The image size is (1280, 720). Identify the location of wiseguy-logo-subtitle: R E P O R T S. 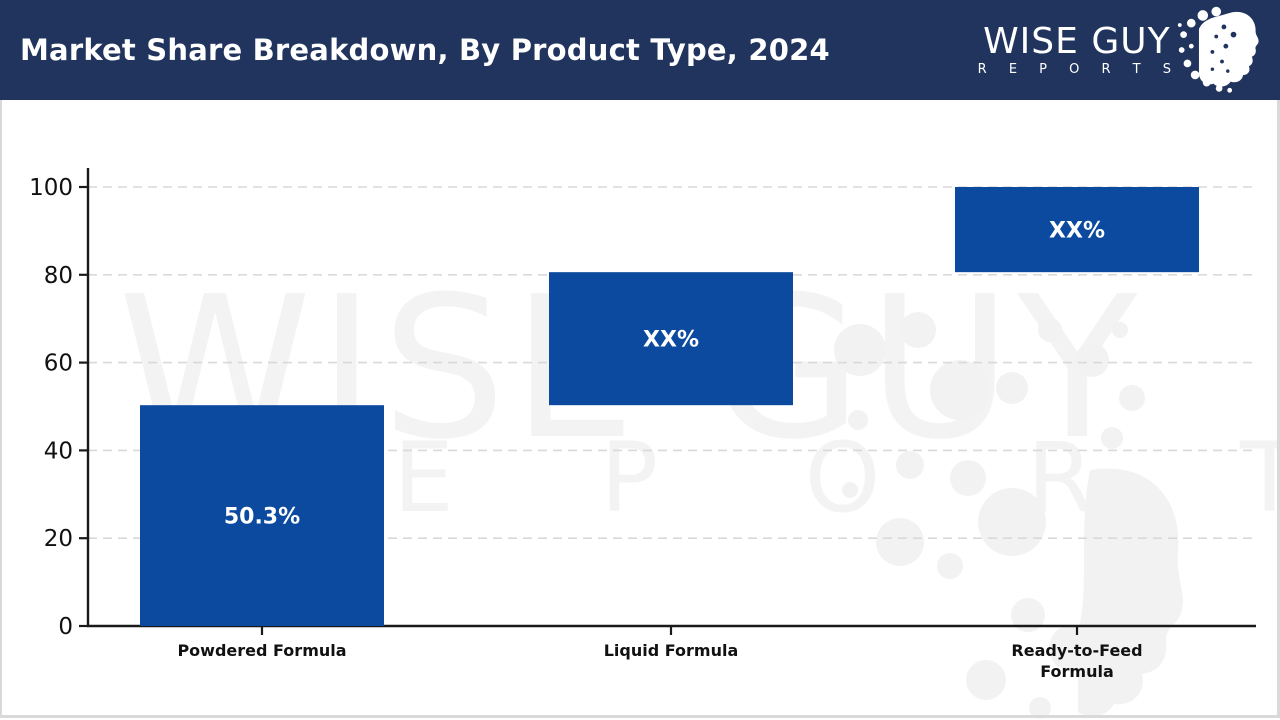
(1078, 69).